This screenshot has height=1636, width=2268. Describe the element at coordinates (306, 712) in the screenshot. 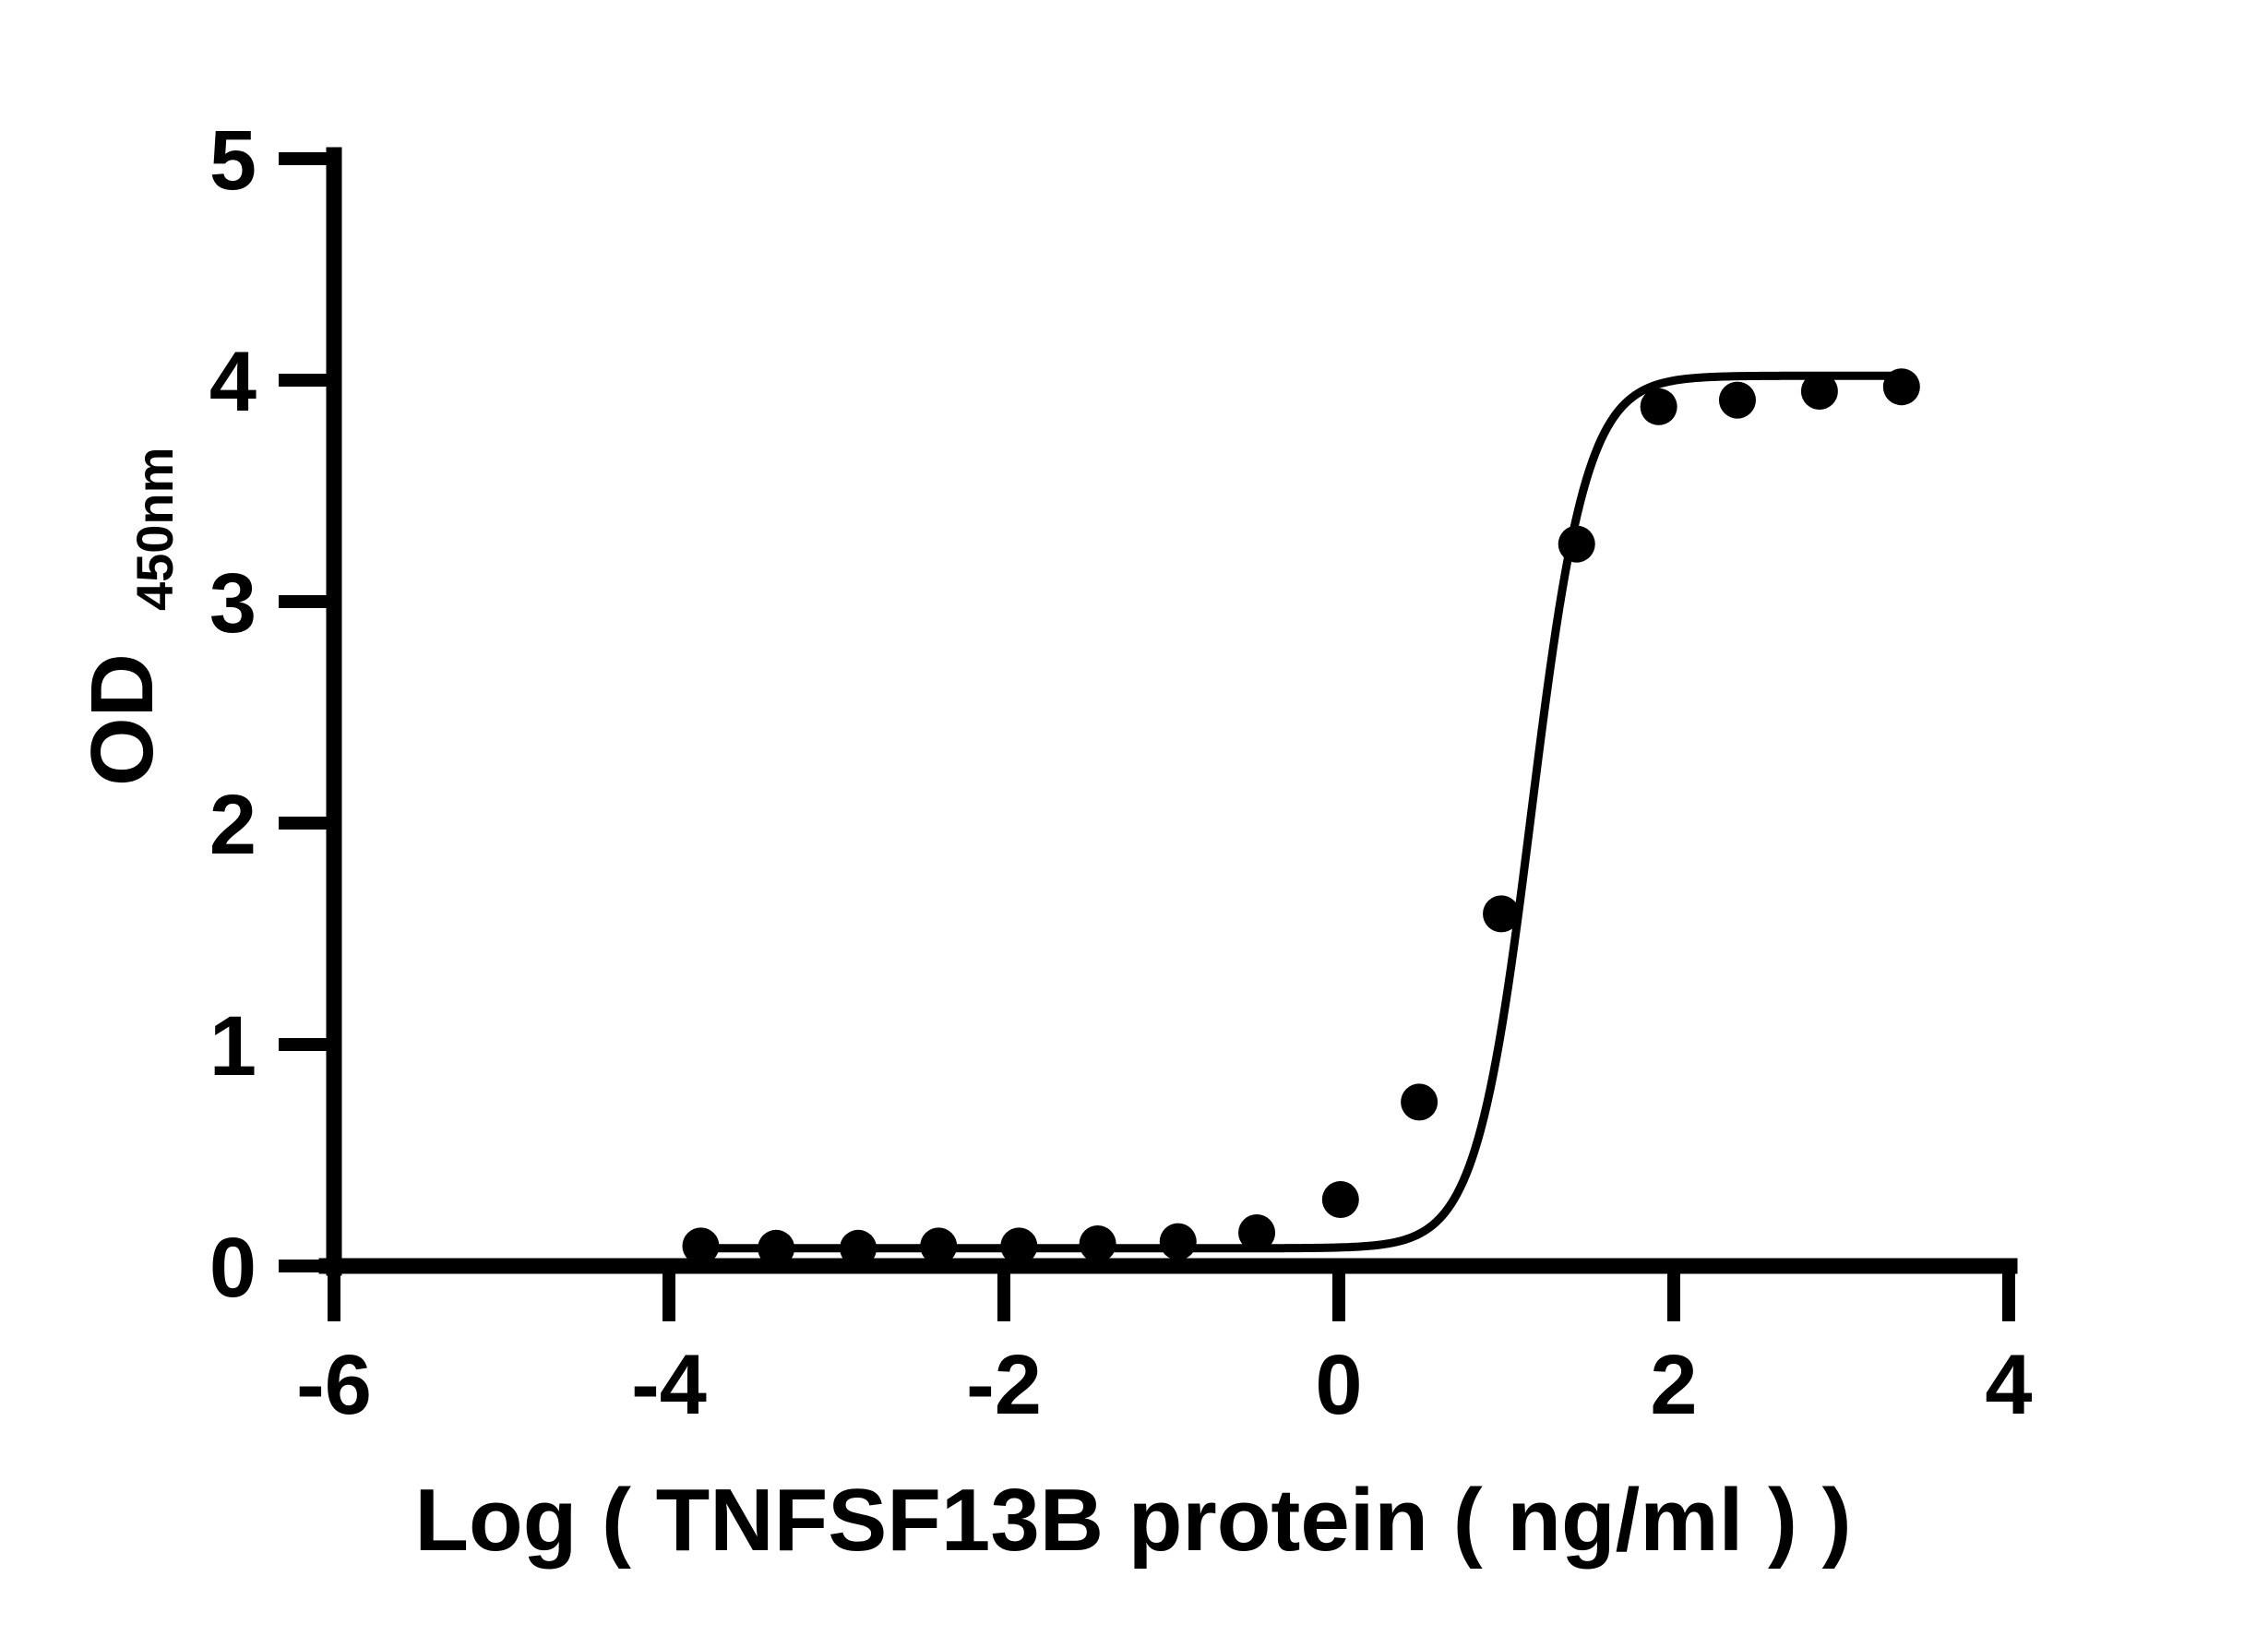

I see `y-axis-ticks` at that location.